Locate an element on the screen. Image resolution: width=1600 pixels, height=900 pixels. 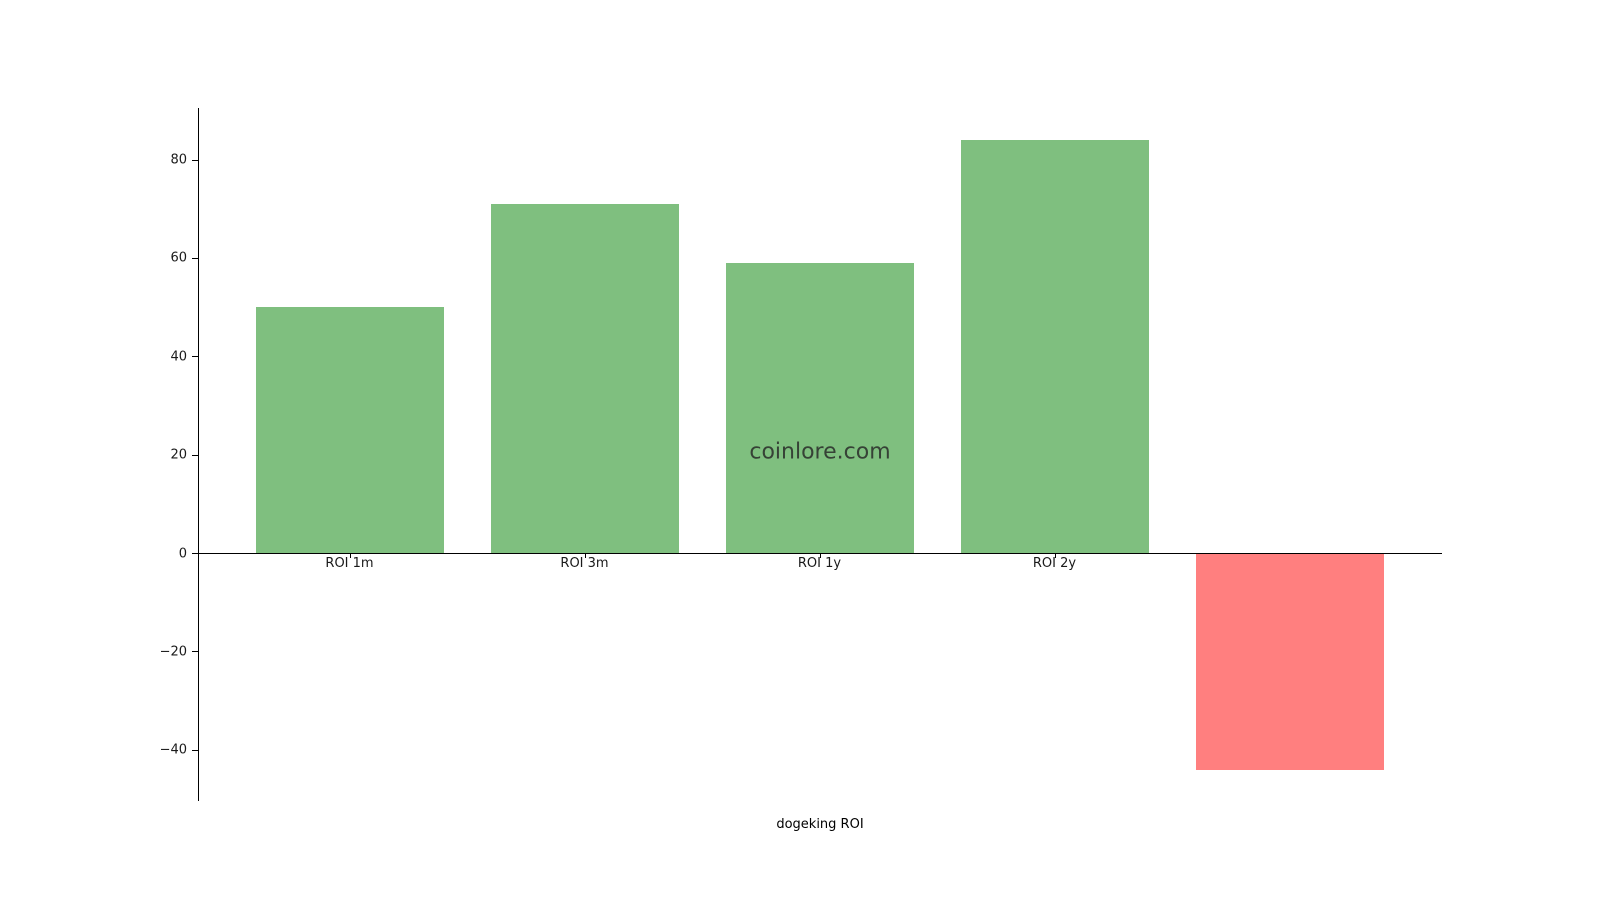
x-axis-title: dogeking ROI is located at coordinates (820, 824).